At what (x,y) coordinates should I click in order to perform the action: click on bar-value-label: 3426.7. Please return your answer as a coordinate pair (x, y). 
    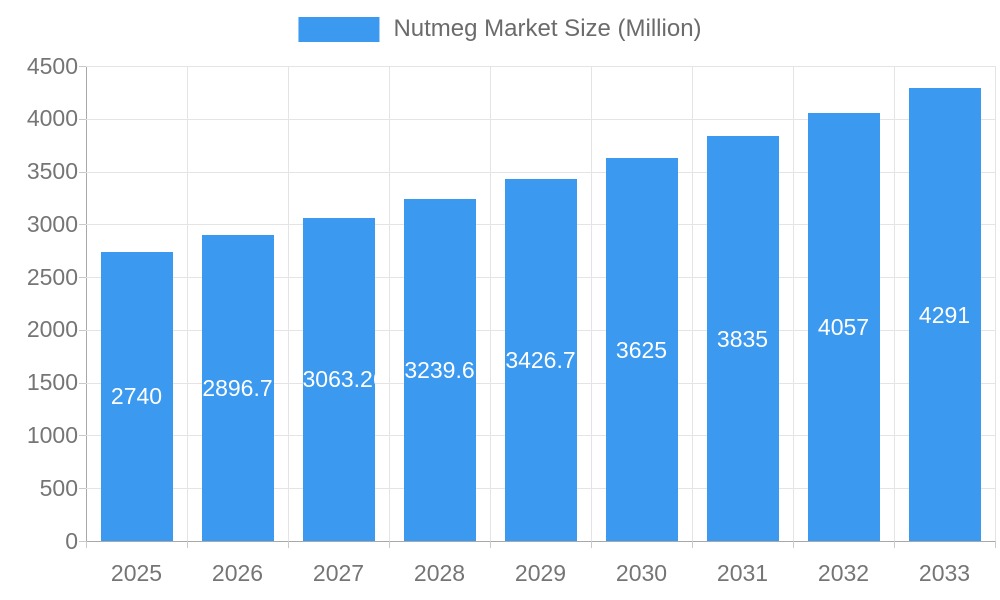
    Looking at the image, I should click on (540, 360).